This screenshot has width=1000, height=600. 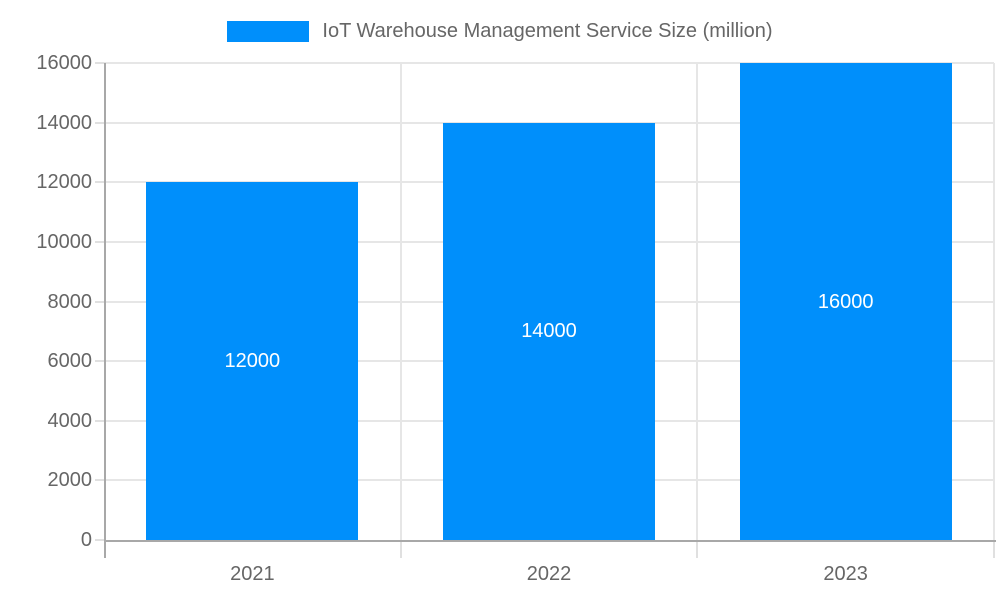 What do you see at coordinates (550, 541) in the screenshot?
I see `x-axis-line` at bounding box center [550, 541].